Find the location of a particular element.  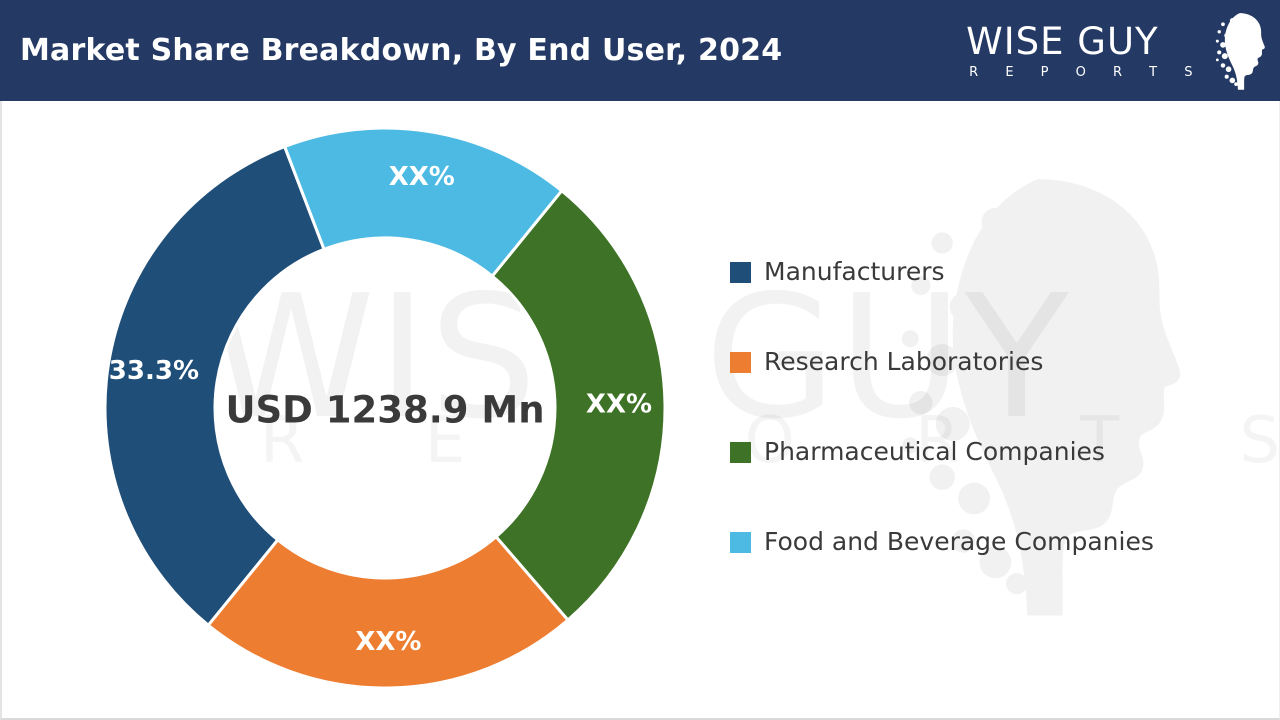

donut-segment-food-and-beverage-companies is located at coordinates (423, 202).